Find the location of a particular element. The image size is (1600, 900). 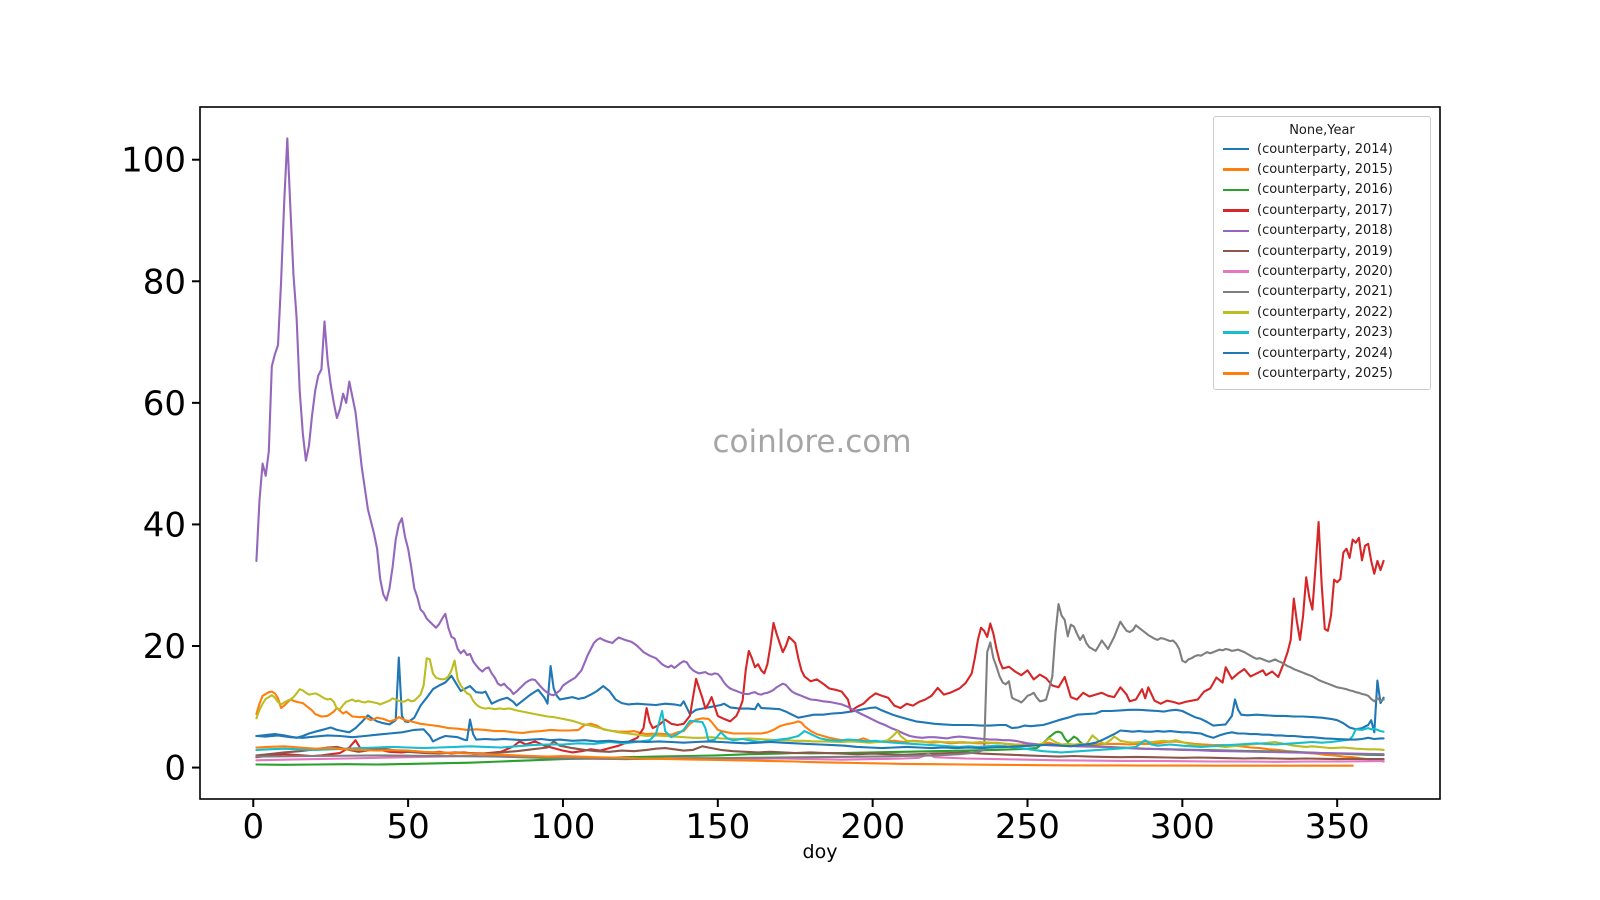

series-line-2025 is located at coordinates (804, 756).